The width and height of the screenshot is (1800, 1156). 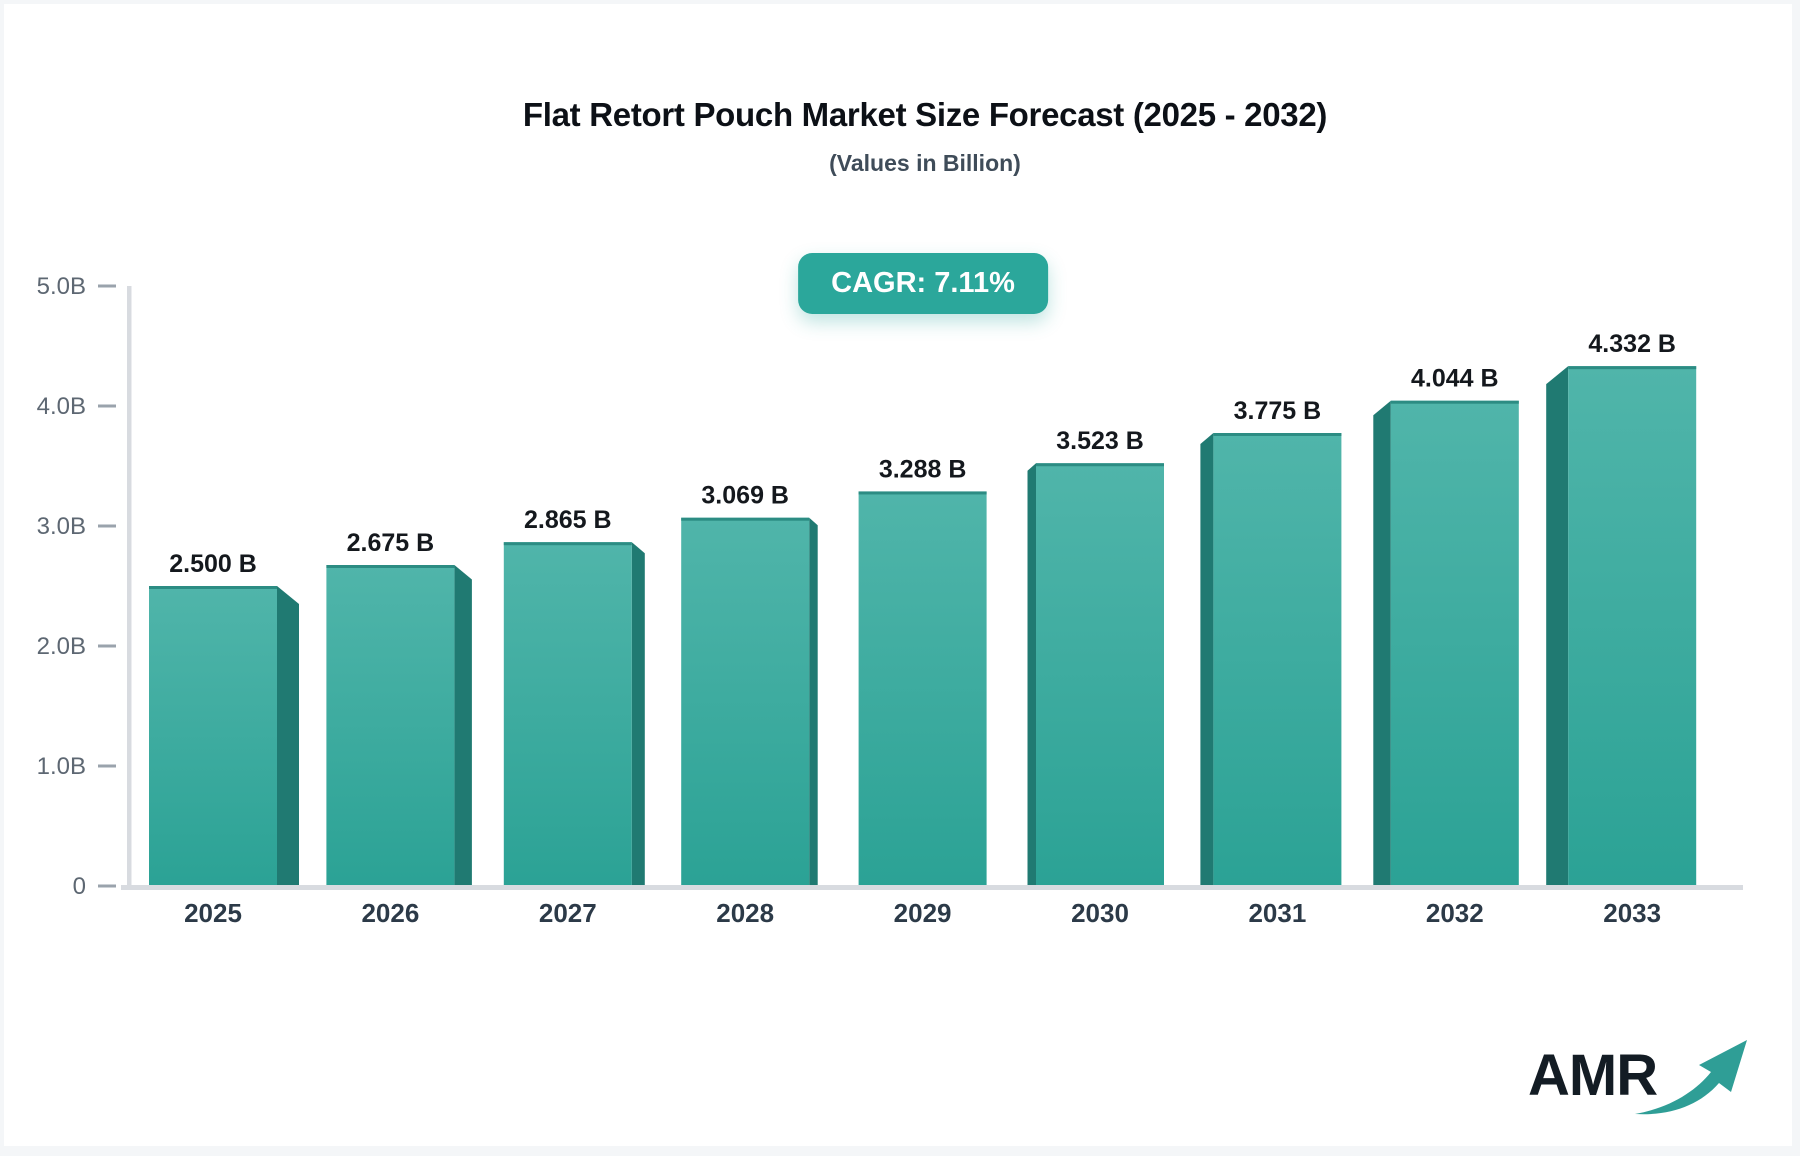 What do you see at coordinates (1100, 441) in the screenshot?
I see `bar-value-label: 3.523 B` at bounding box center [1100, 441].